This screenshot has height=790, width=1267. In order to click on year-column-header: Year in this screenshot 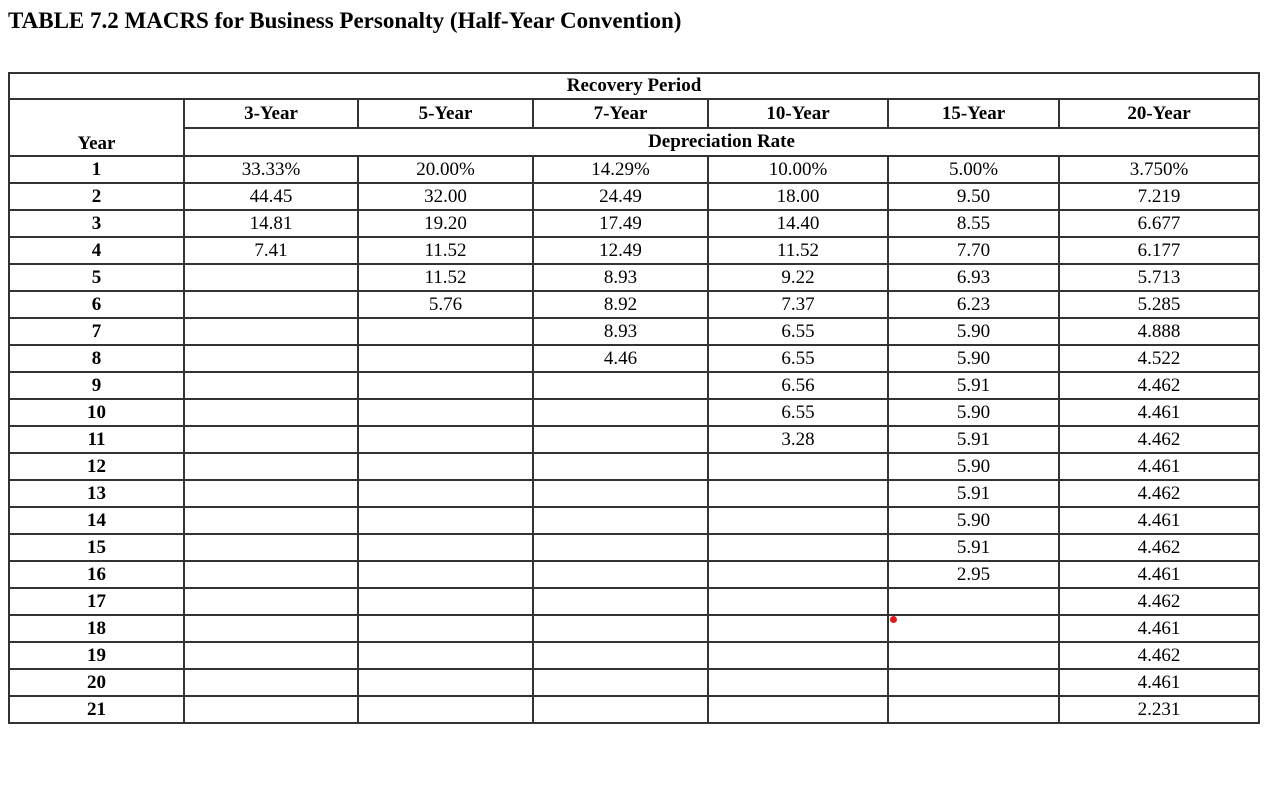, I will do `click(96, 127)`.